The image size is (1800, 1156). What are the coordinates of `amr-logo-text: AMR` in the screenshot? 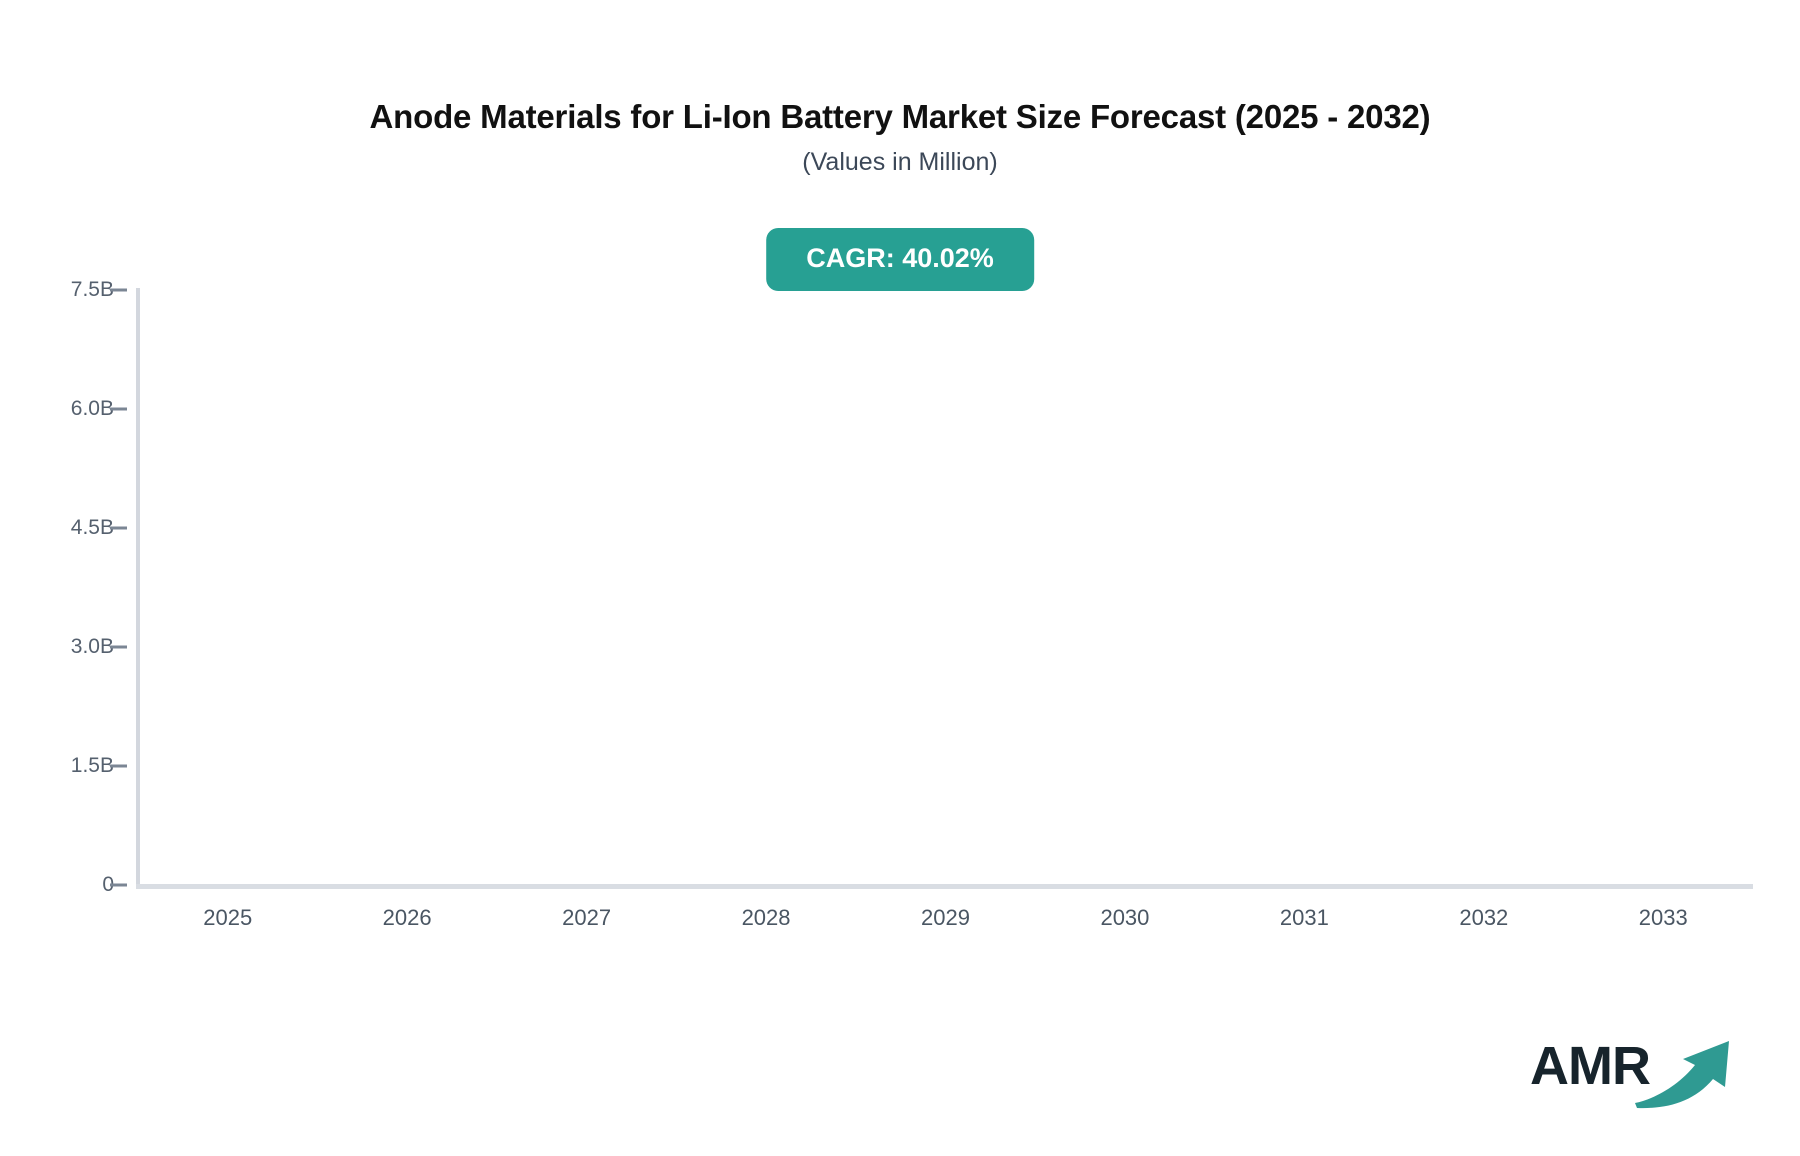 It's located at (1590, 1066).